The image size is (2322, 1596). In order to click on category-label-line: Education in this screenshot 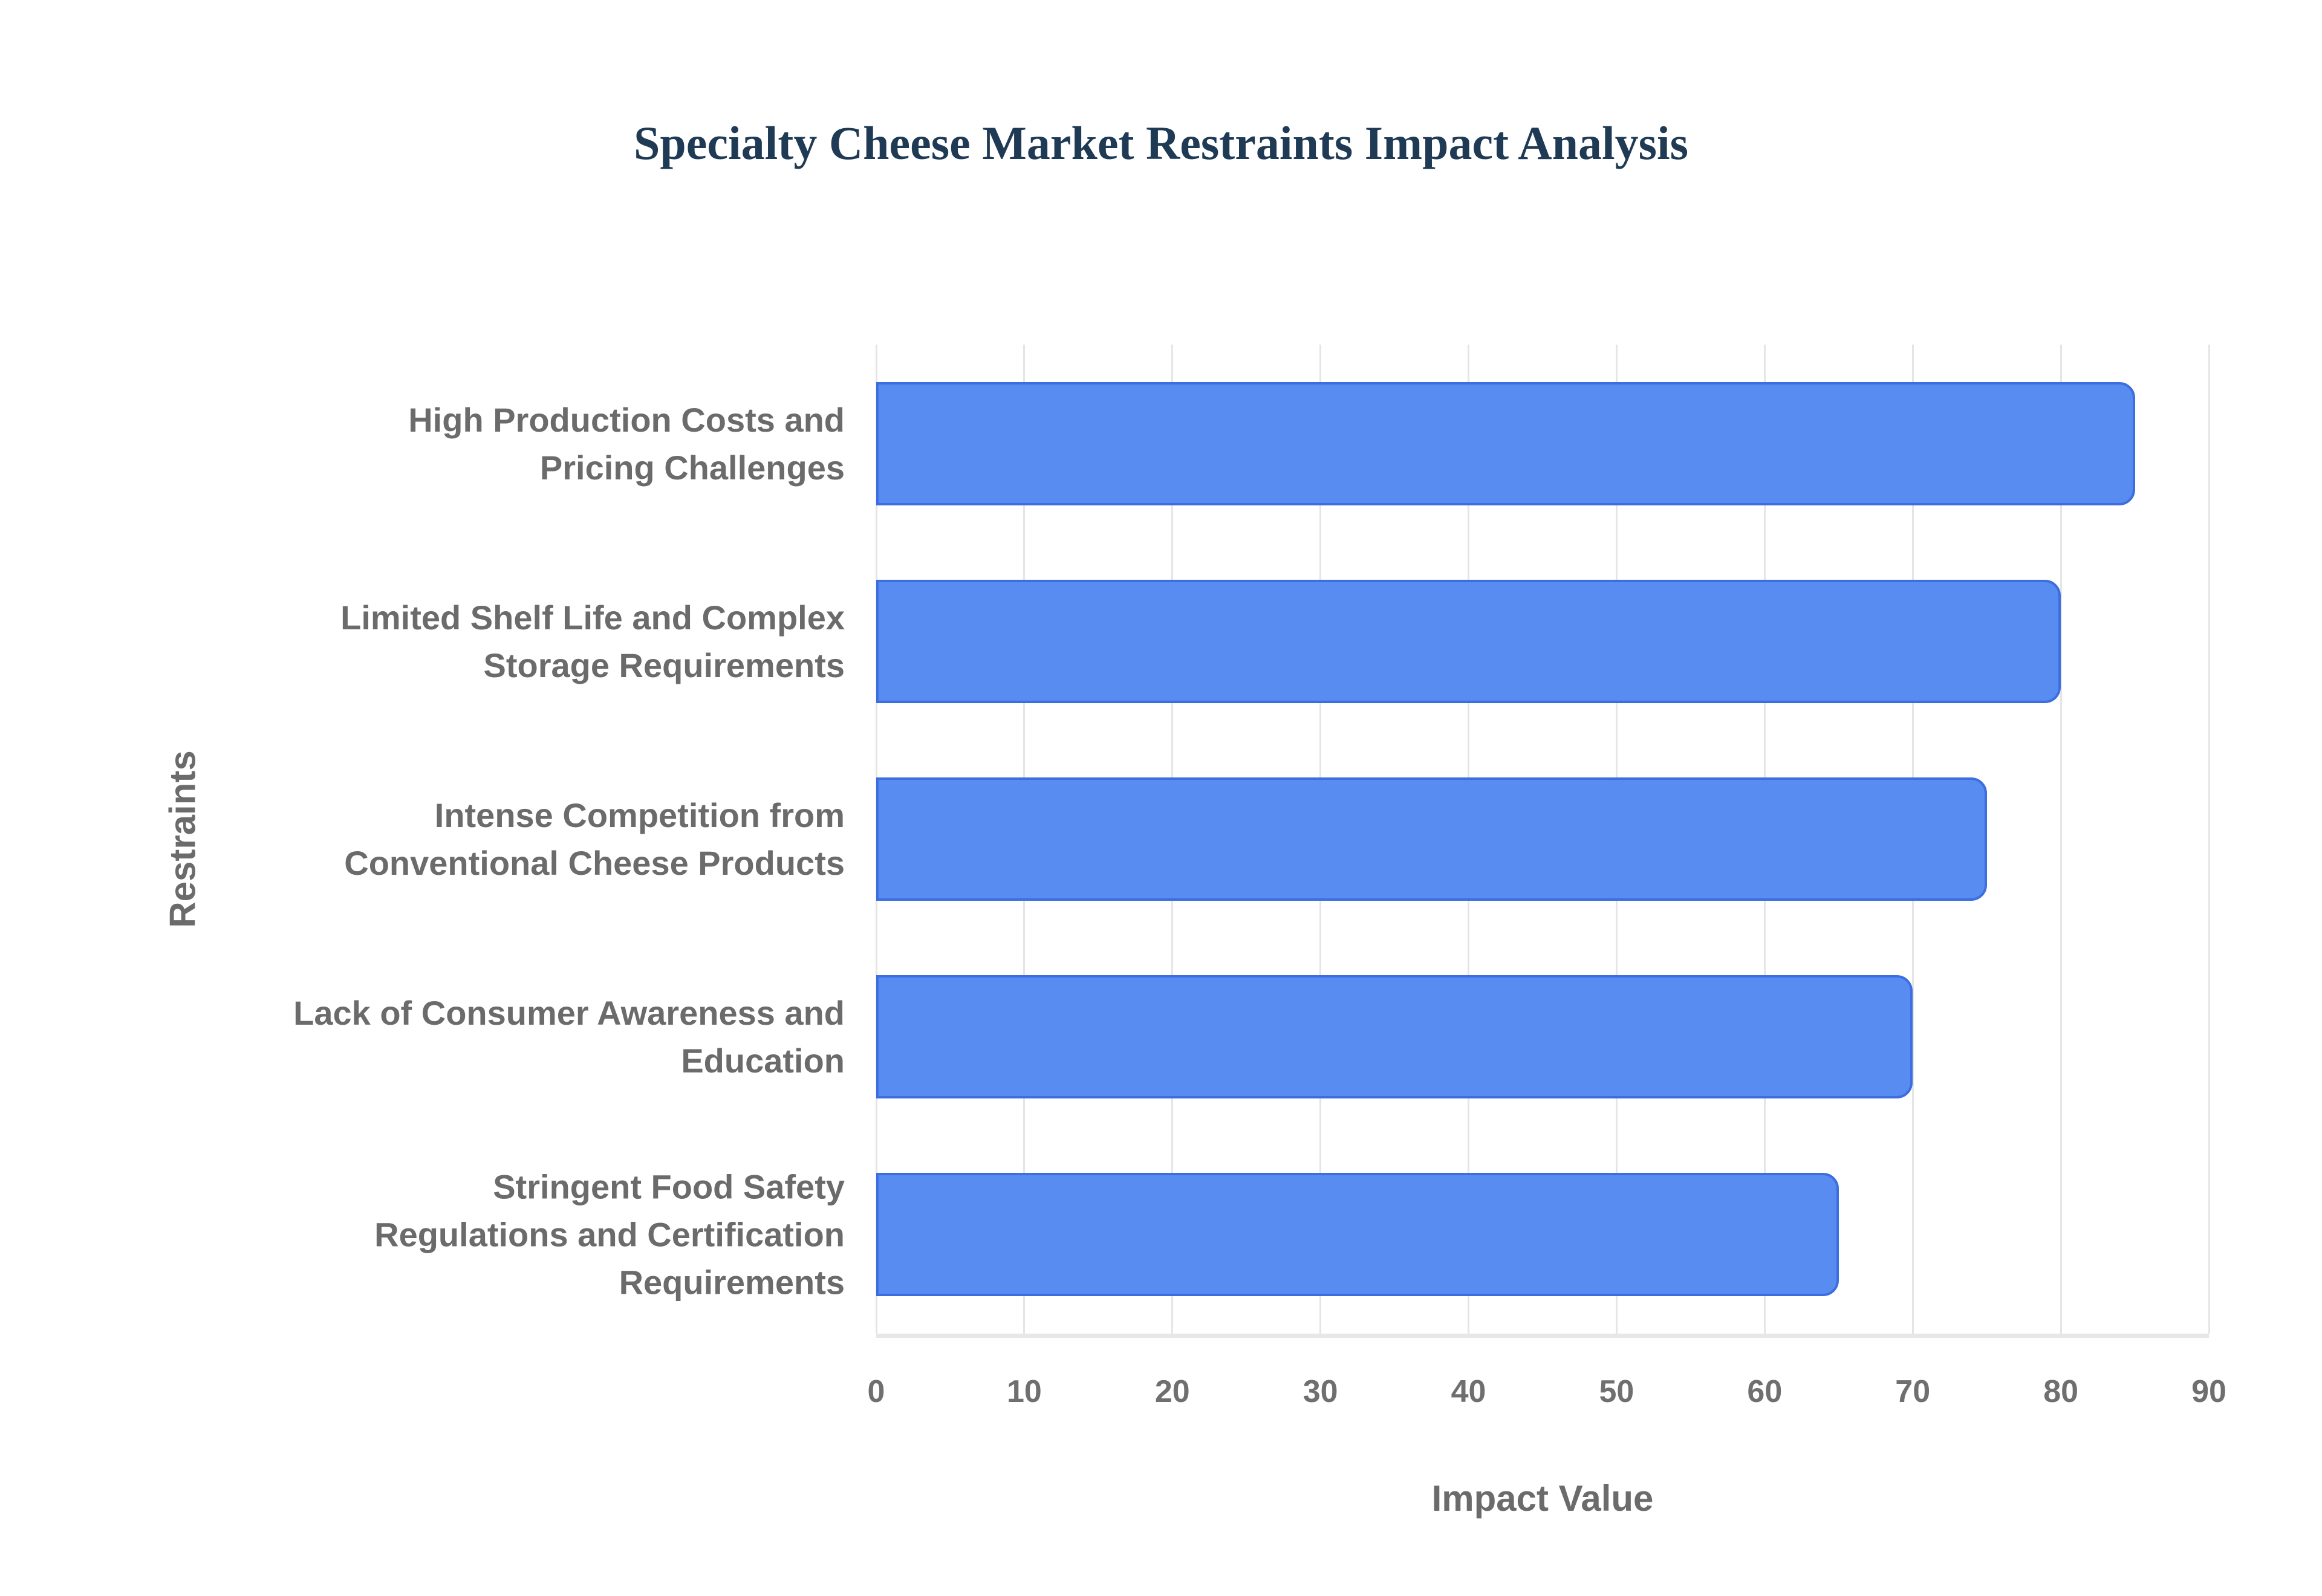, I will do `click(763, 1061)`.